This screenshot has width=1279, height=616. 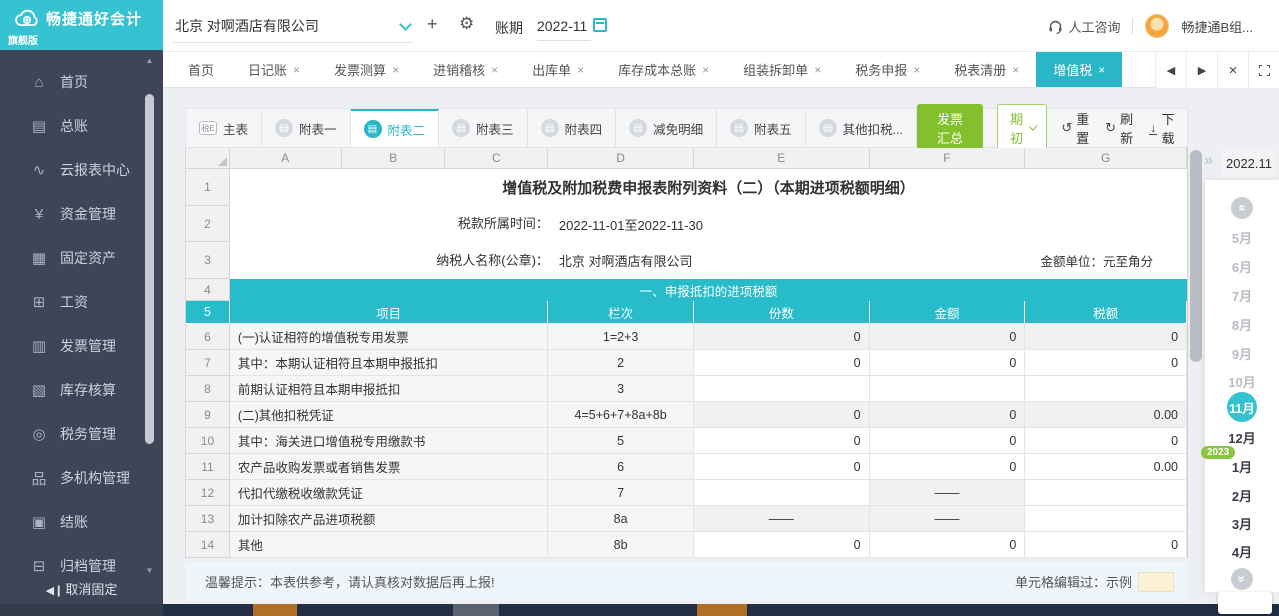 What do you see at coordinates (667, 128) in the screenshot?
I see `subtab-deduction-detail: ▤ 减免明细` at bounding box center [667, 128].